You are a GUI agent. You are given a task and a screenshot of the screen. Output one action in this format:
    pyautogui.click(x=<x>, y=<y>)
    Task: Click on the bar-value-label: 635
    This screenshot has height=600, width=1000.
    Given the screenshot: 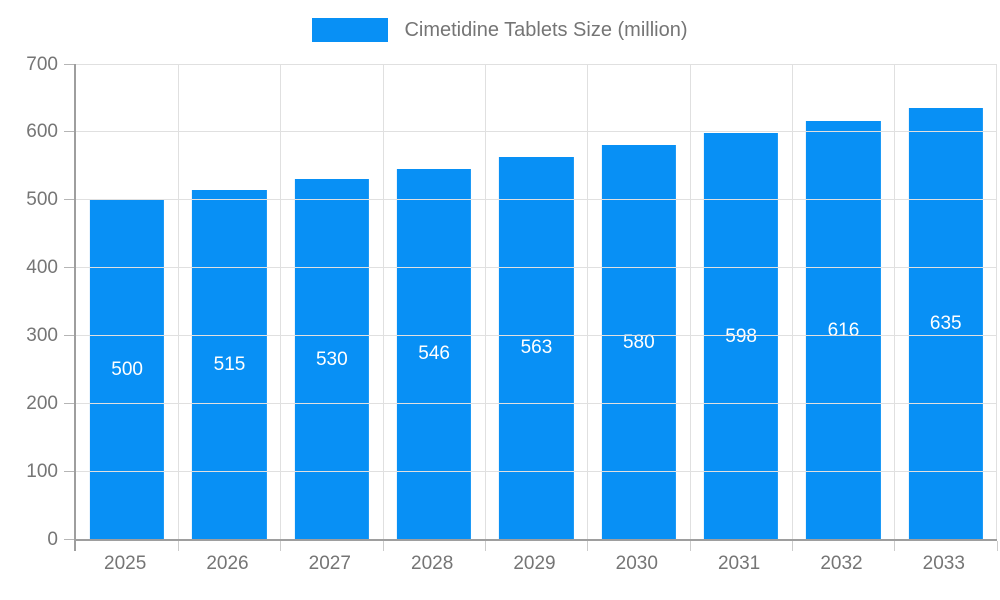 What is the action you would take?
    pyautogui.click(x=945, y=324)
    